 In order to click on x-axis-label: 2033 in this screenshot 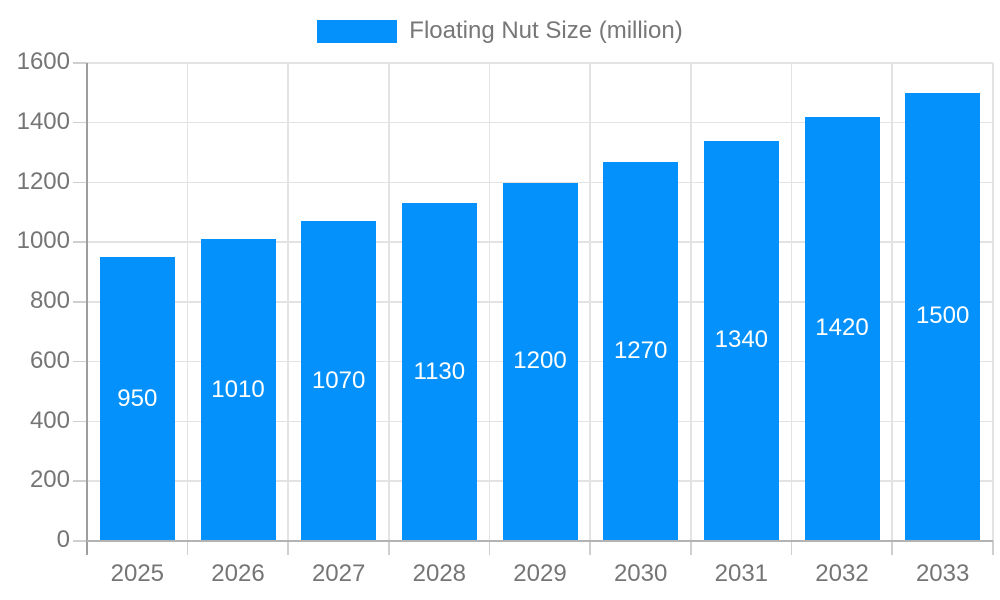, I will do `click(942, 573)`.